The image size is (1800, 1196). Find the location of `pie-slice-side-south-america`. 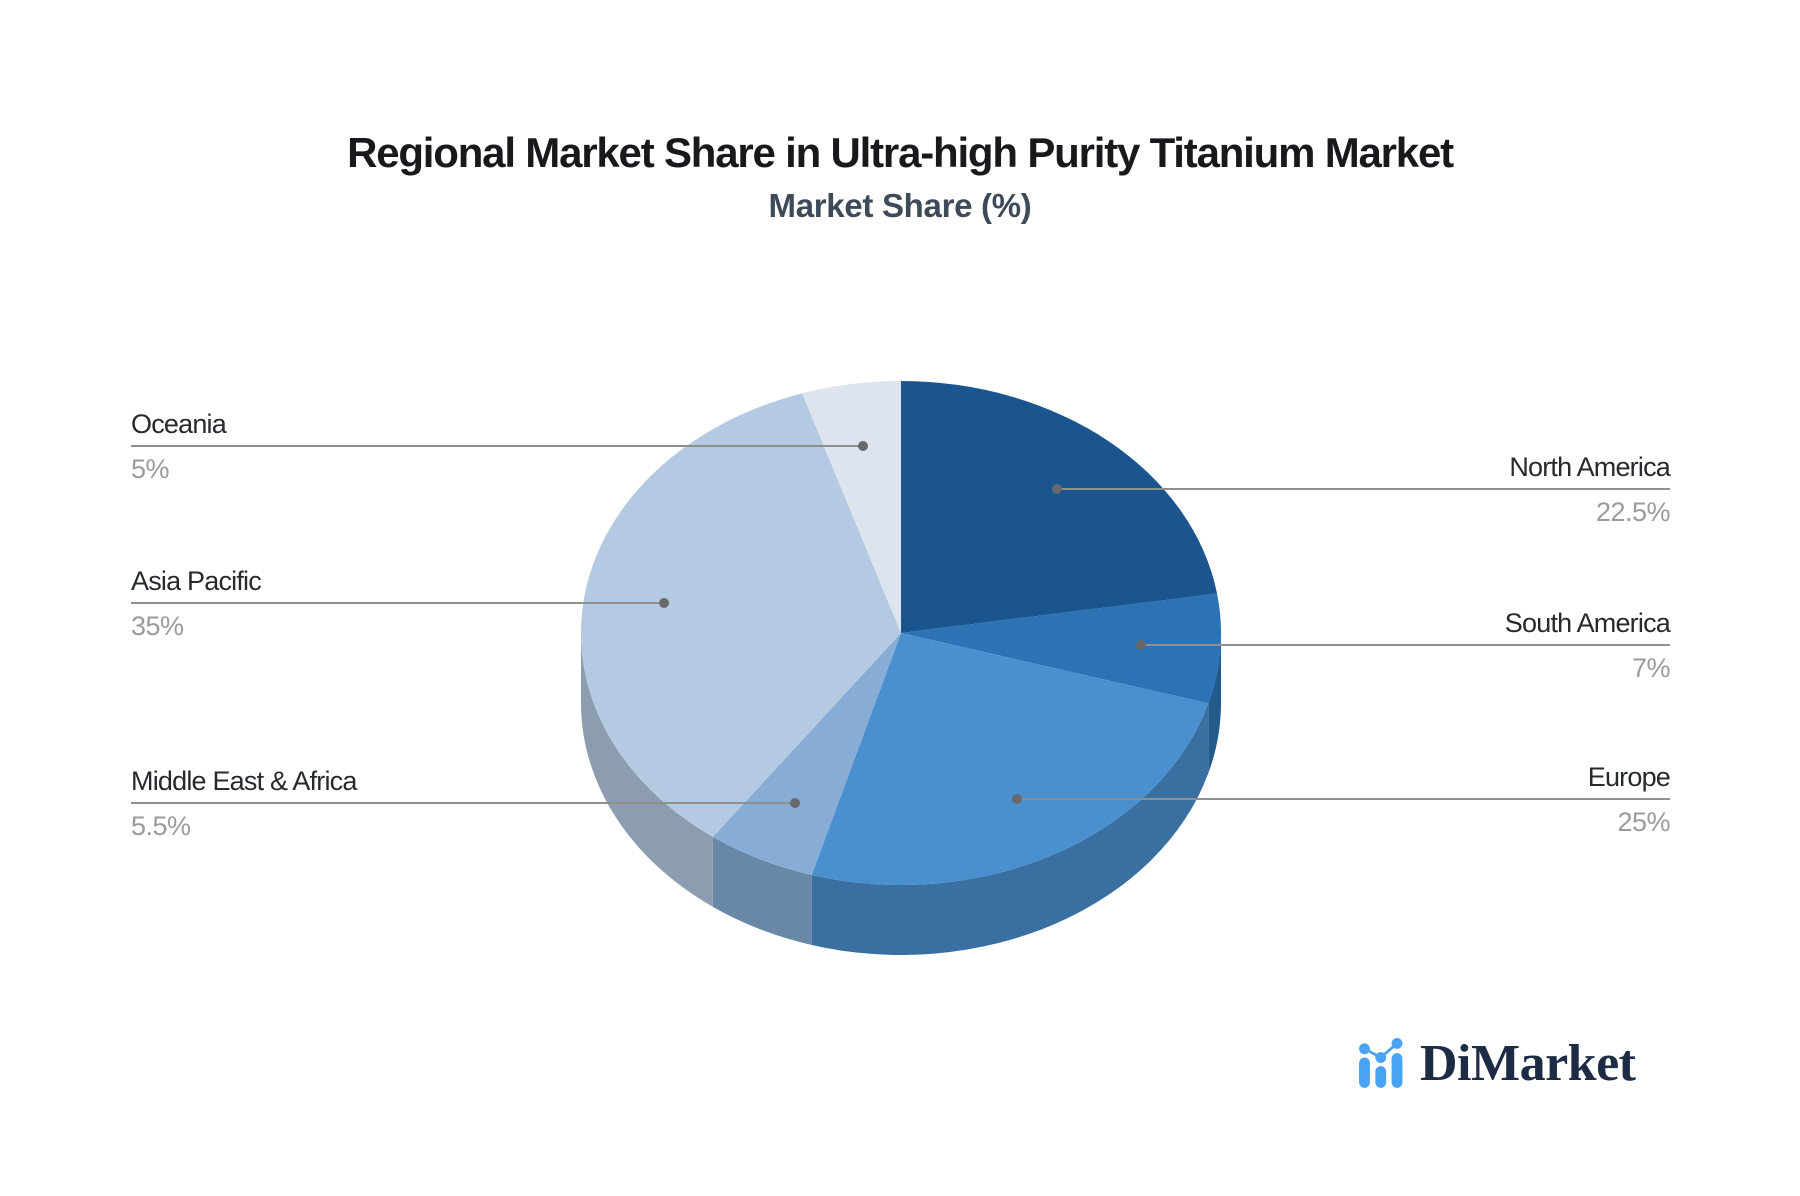

pie-slice-side-south-america is located at coordinates (1214, 703).